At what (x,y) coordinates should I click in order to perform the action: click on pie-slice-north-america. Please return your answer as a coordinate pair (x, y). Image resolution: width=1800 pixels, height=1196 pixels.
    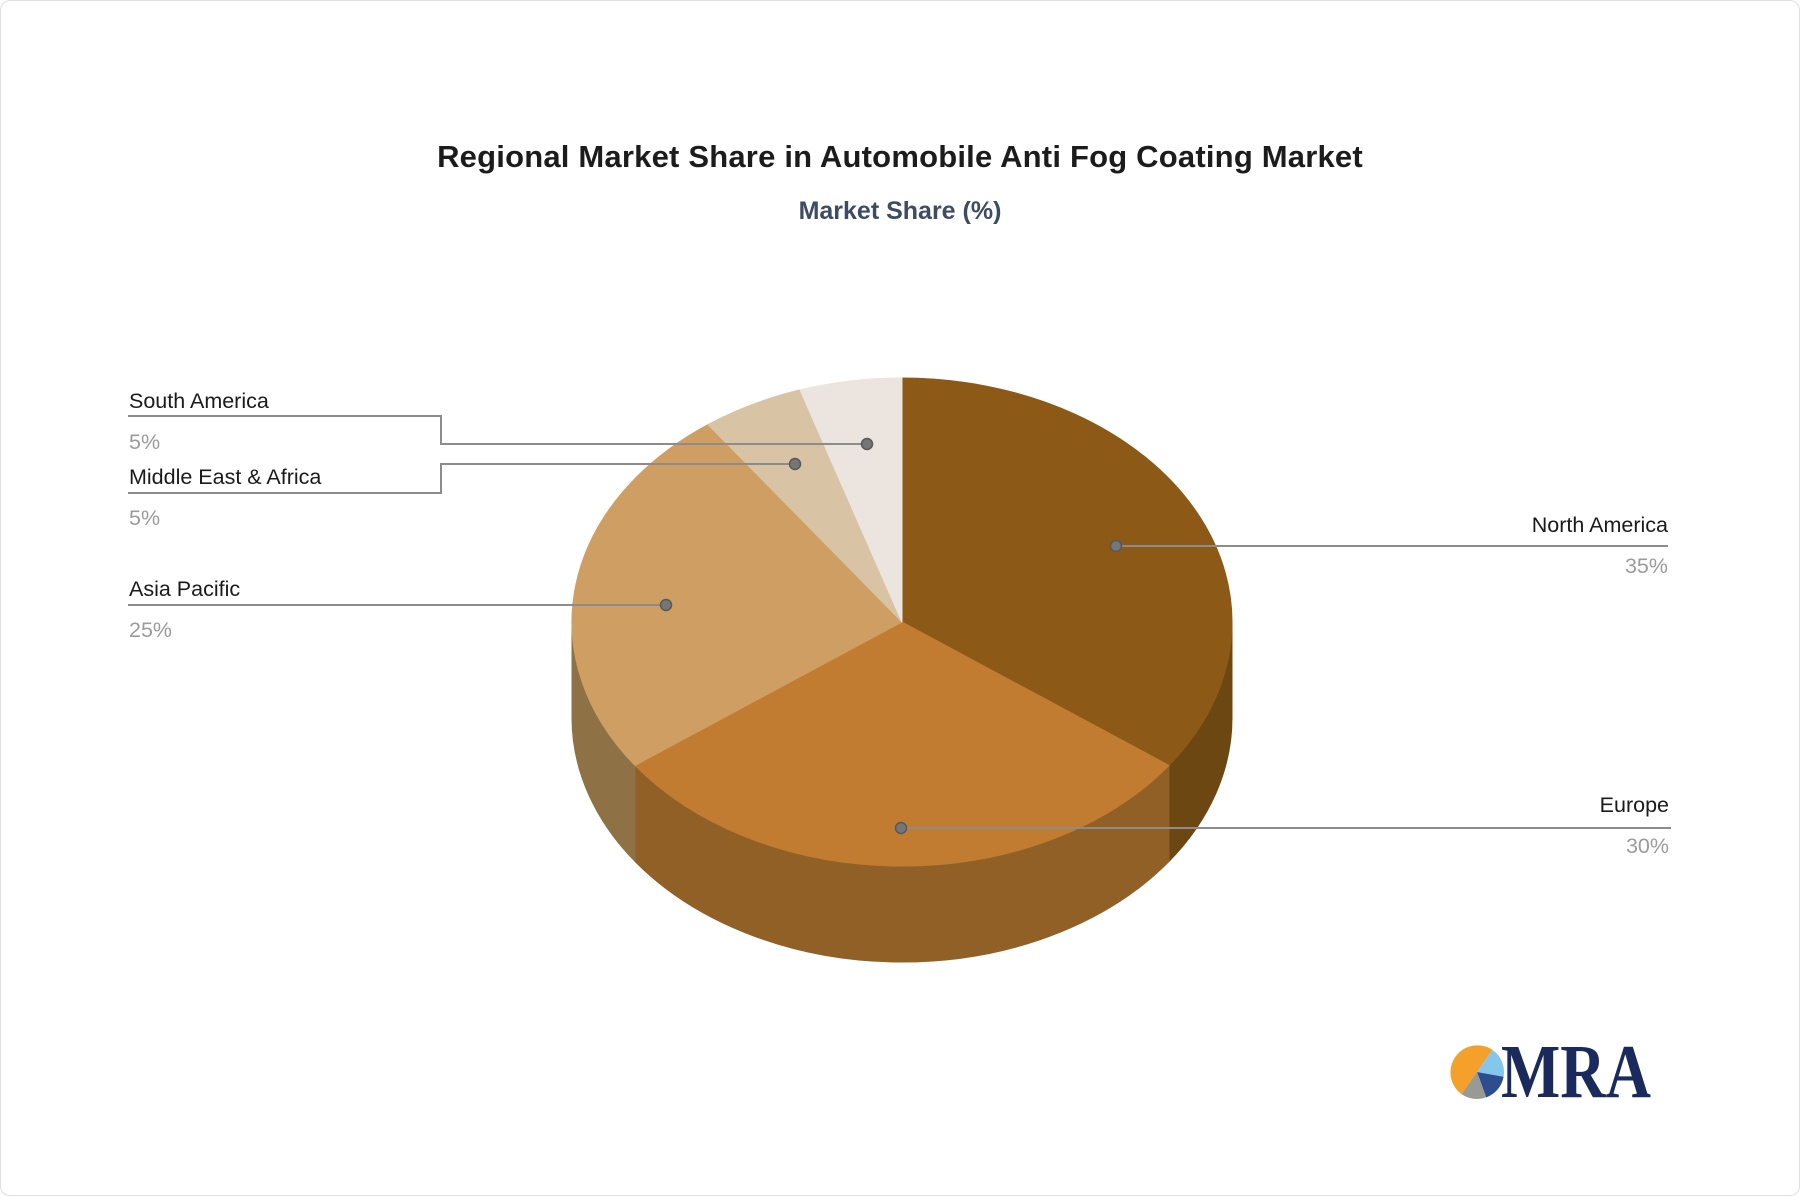
    Looking at the image, I should click on (1067, 572).